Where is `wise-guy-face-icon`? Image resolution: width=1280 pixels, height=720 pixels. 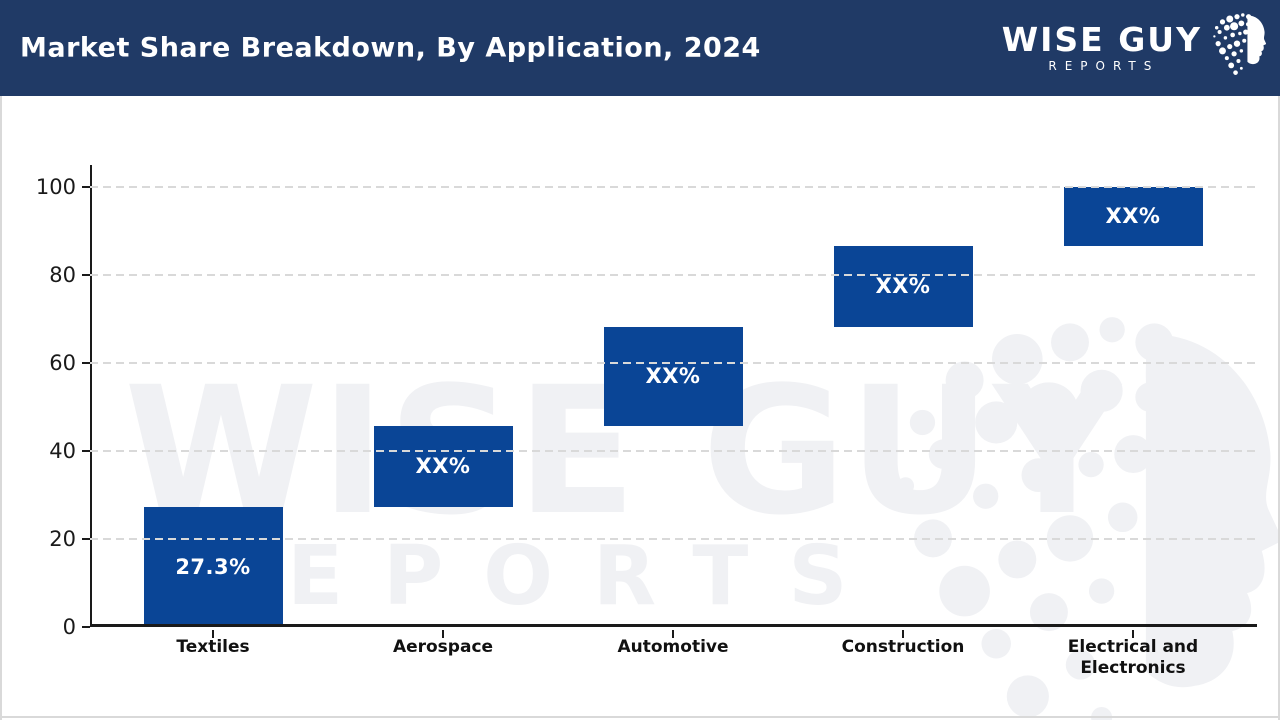 wise-guy-face-icon is located at coordinates (1239, 44).